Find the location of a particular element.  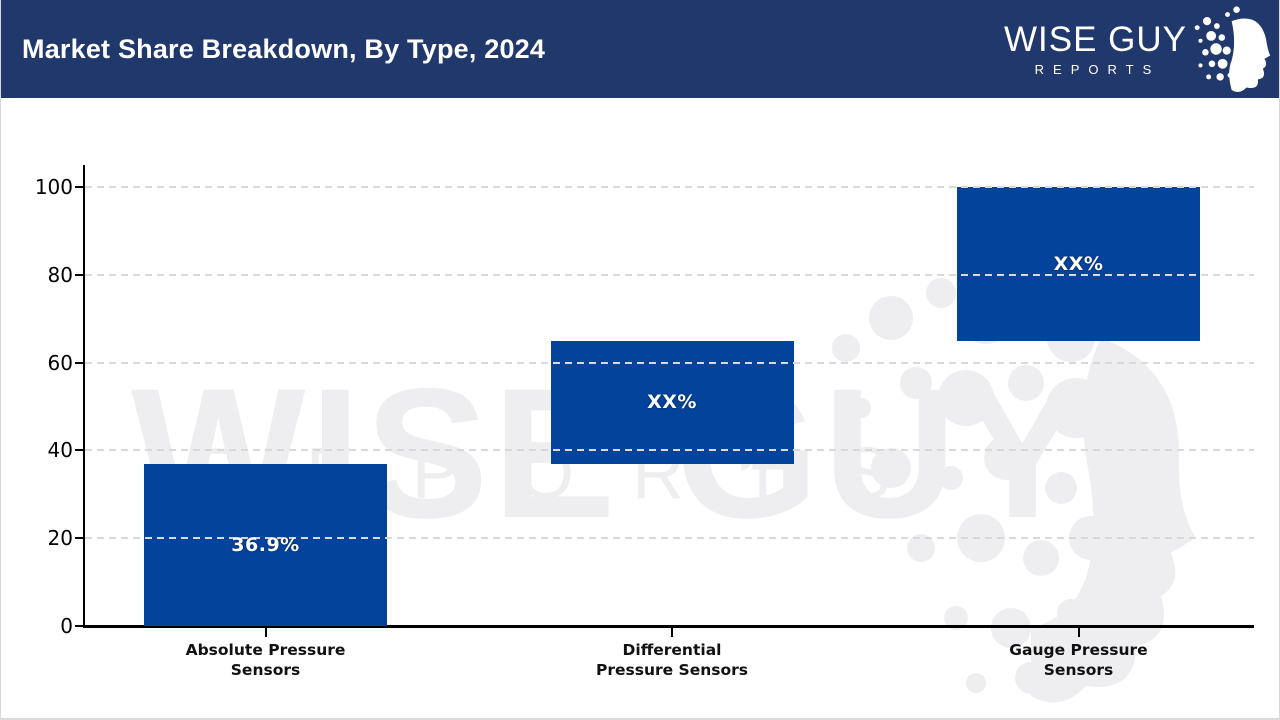

y-axis-spine is located at coordinates (84, 396).